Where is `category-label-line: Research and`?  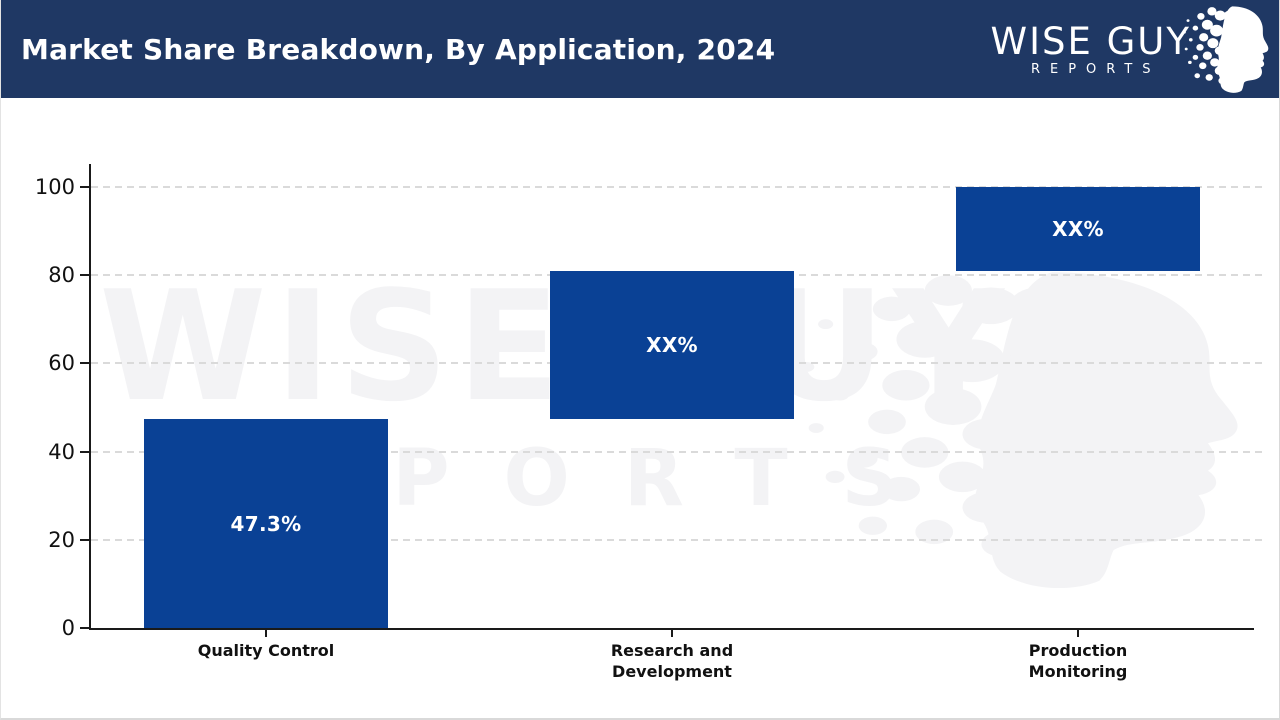 category-label-line: Research and is located at coordinates (672, 650).